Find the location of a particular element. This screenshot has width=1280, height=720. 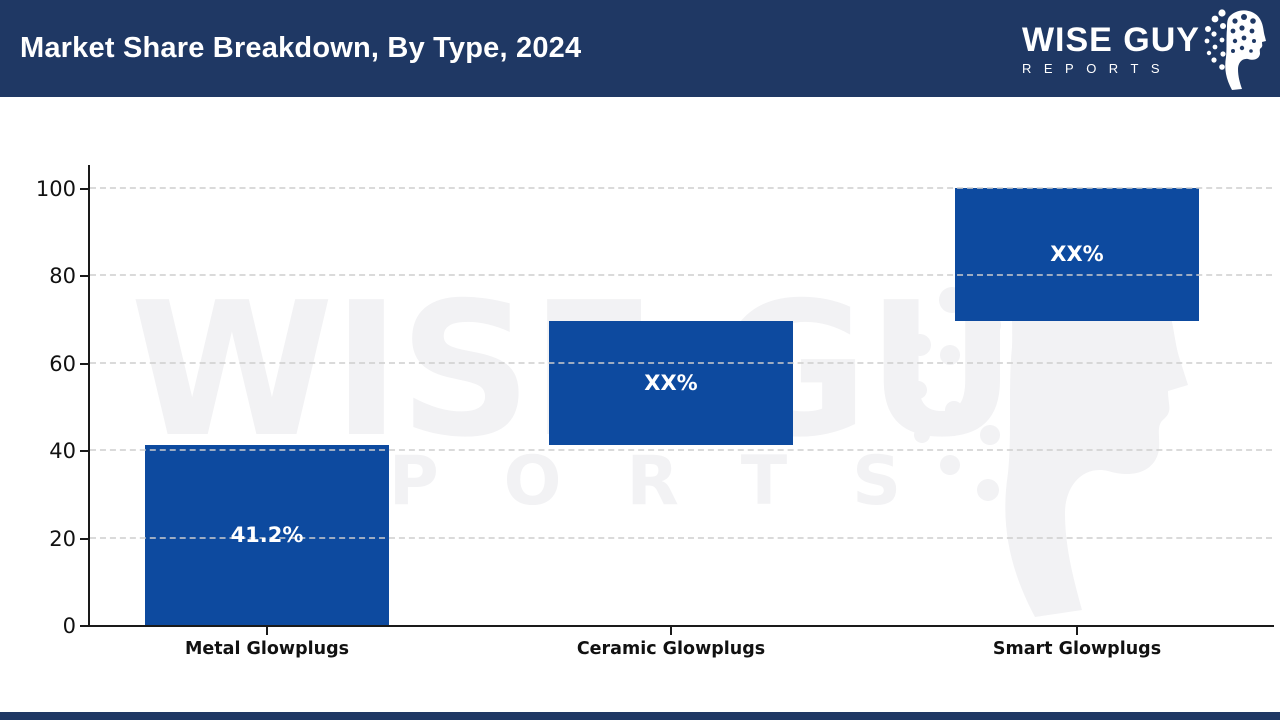

bar-label: 41.2% is located at coordinates (267, 534).